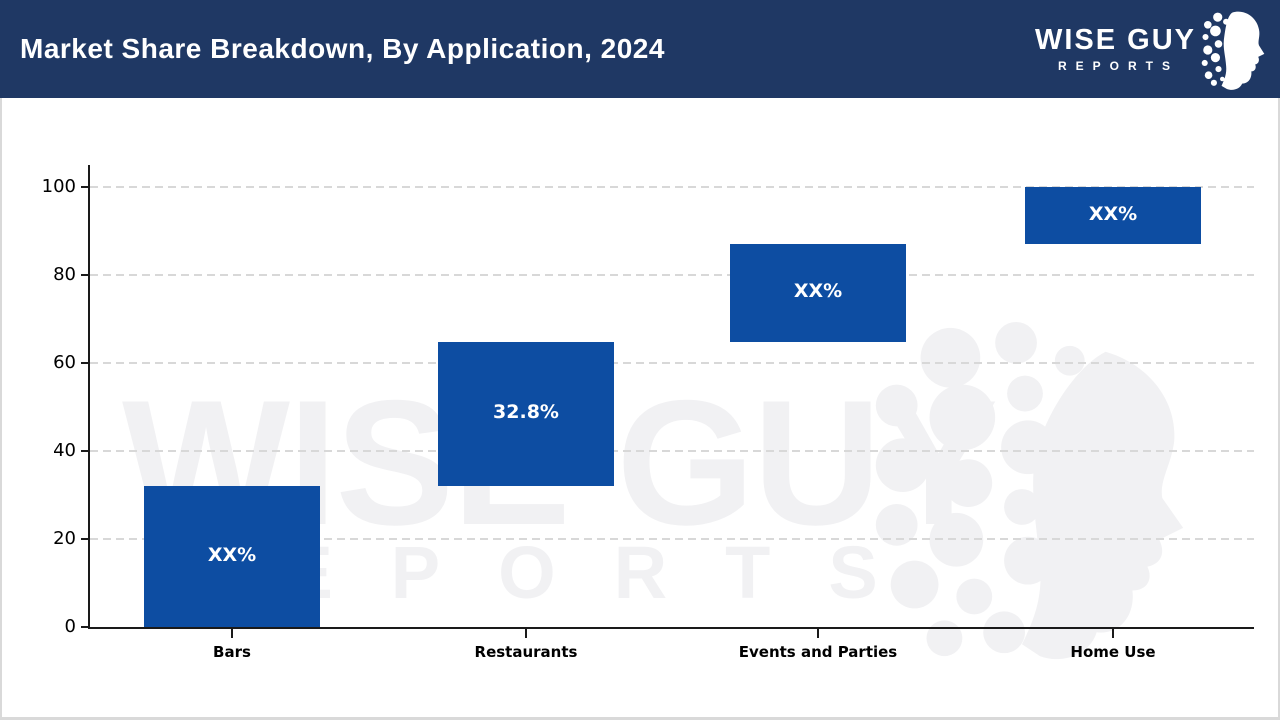 The width and height of the screenshot is (1280, 720). I want to click on bar-value-label: 32.8%, so click(526, 412).